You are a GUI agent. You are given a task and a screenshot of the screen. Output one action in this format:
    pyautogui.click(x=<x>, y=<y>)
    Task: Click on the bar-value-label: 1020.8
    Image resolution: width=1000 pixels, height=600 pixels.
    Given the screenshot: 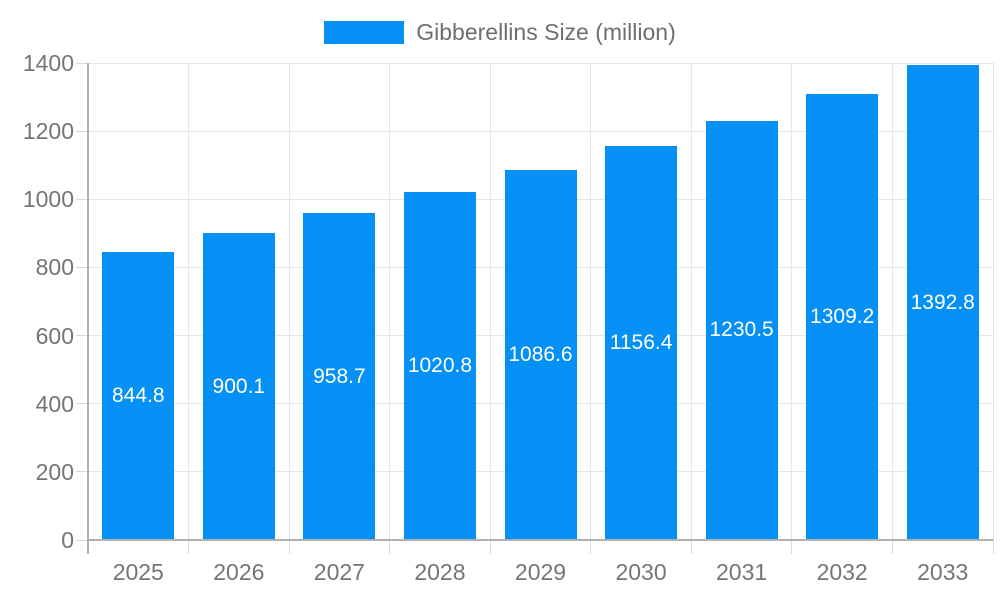 What is the action you would take?
    pyautogui.click(x=440, y=366)
    